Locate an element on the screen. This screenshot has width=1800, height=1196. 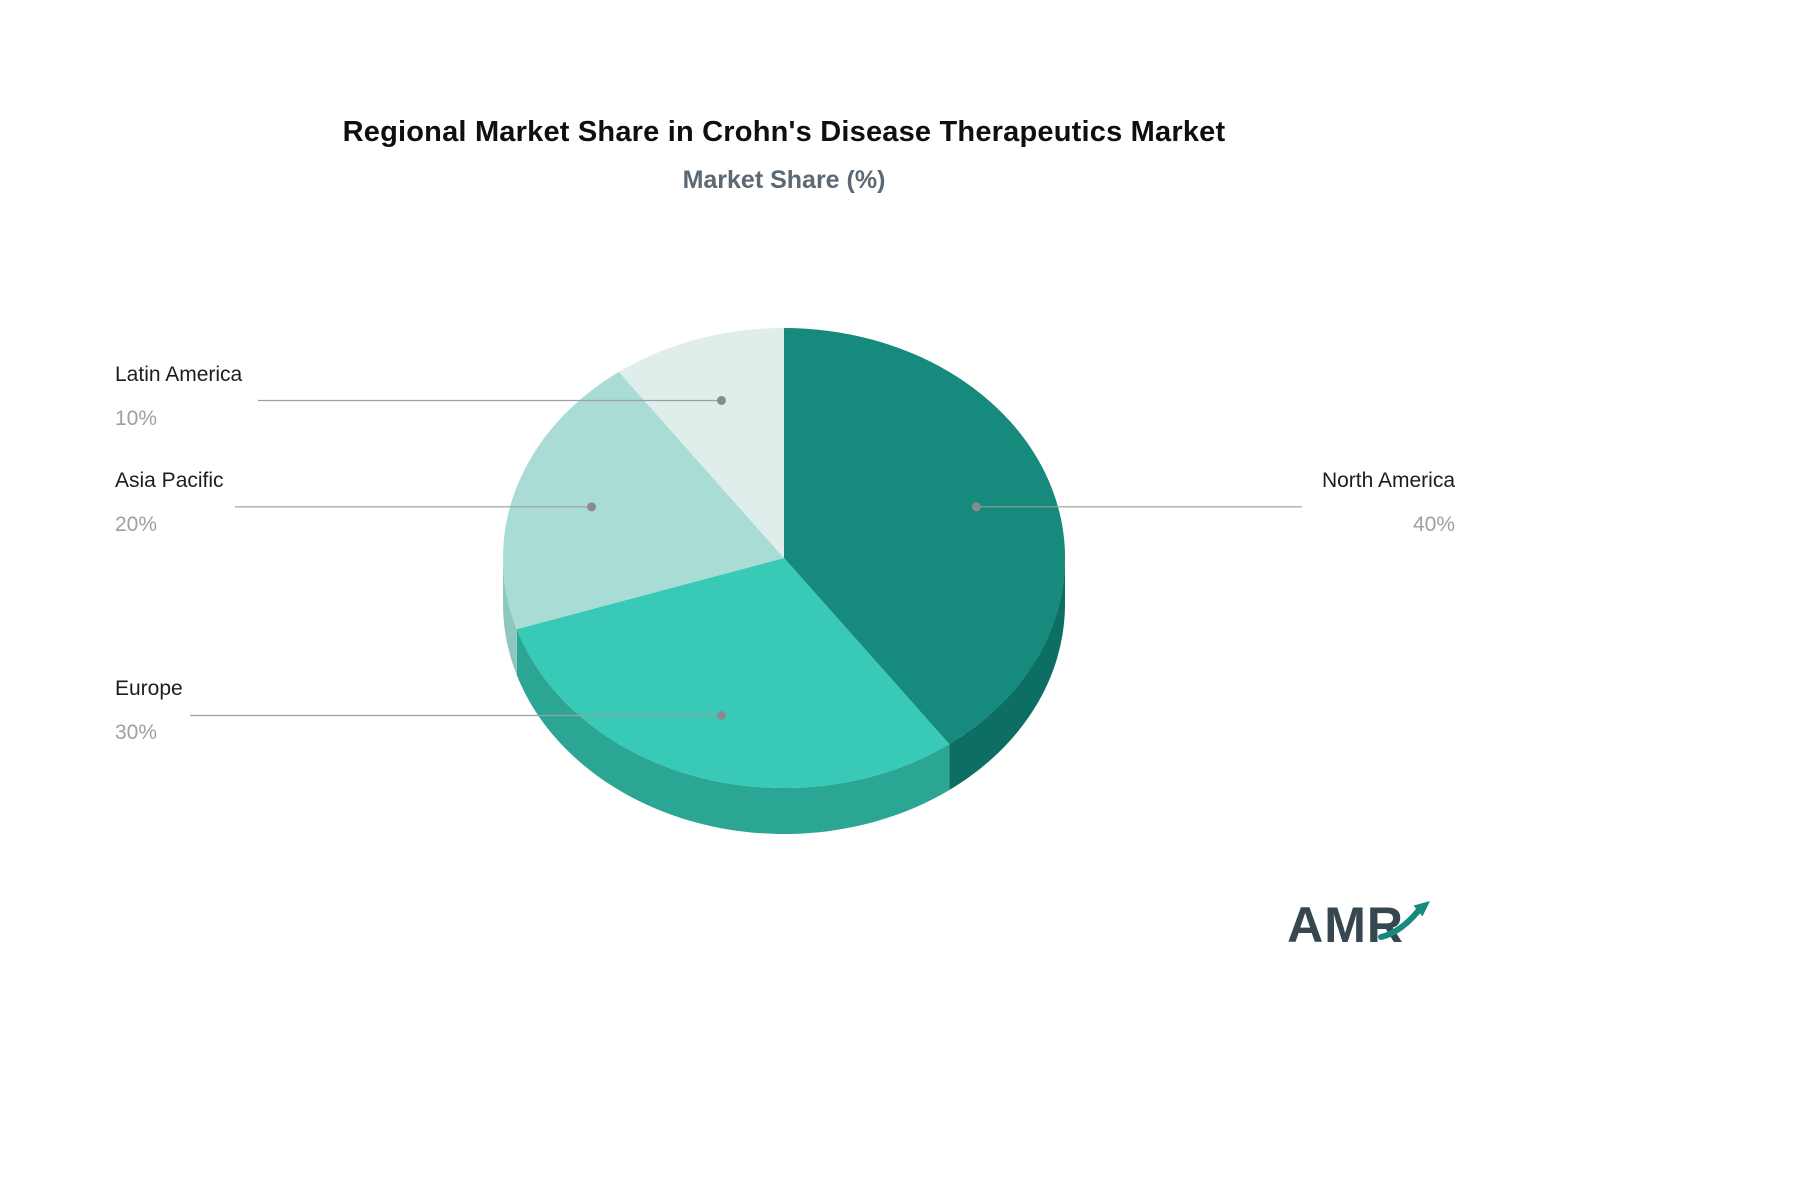
leader-dot-north-america is located at coordinates (976, 507).